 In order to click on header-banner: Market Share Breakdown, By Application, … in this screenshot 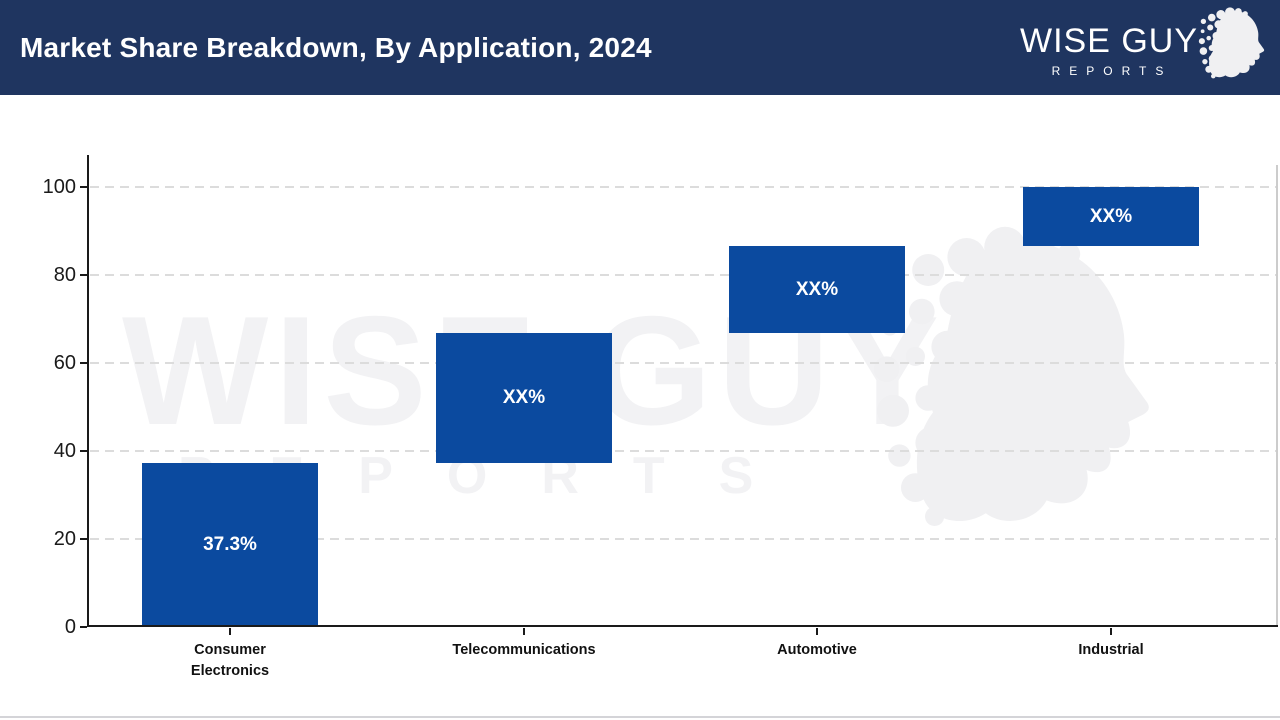, I will do `click(640, 47)`.